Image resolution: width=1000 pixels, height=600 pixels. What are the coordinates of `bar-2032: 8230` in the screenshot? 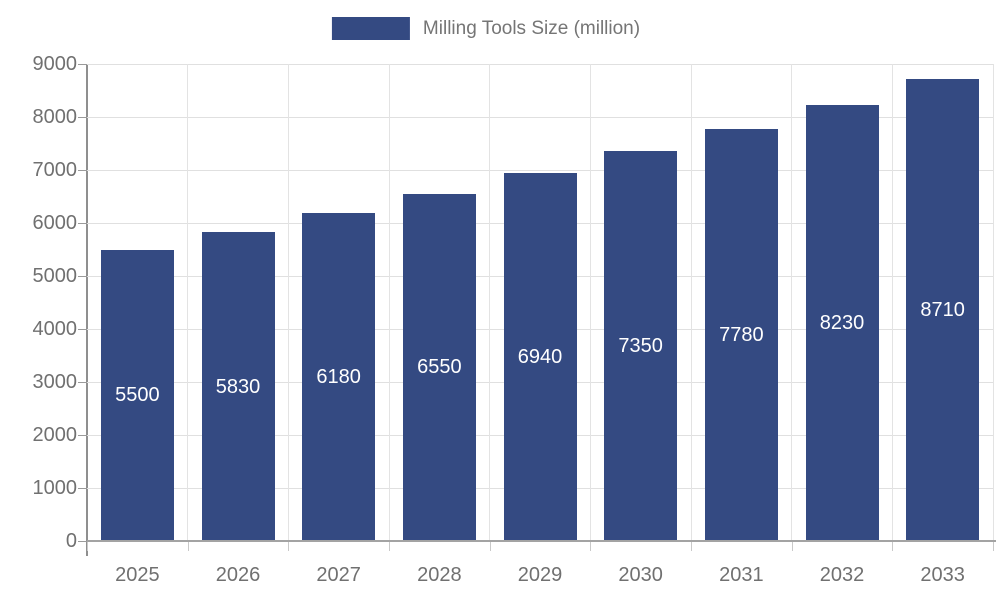 It's located at (842, 322).